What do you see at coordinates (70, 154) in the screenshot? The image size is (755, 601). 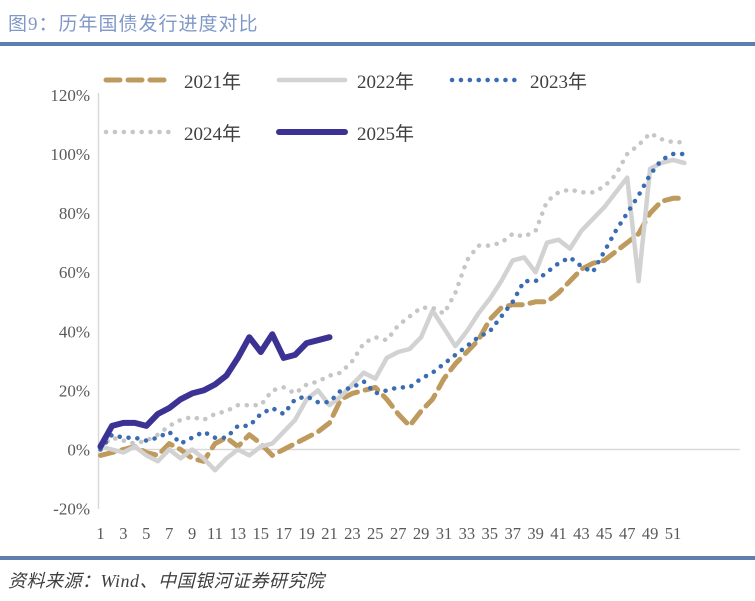 I see `y-tick-label: 100%` at bounding box center [70, 154].